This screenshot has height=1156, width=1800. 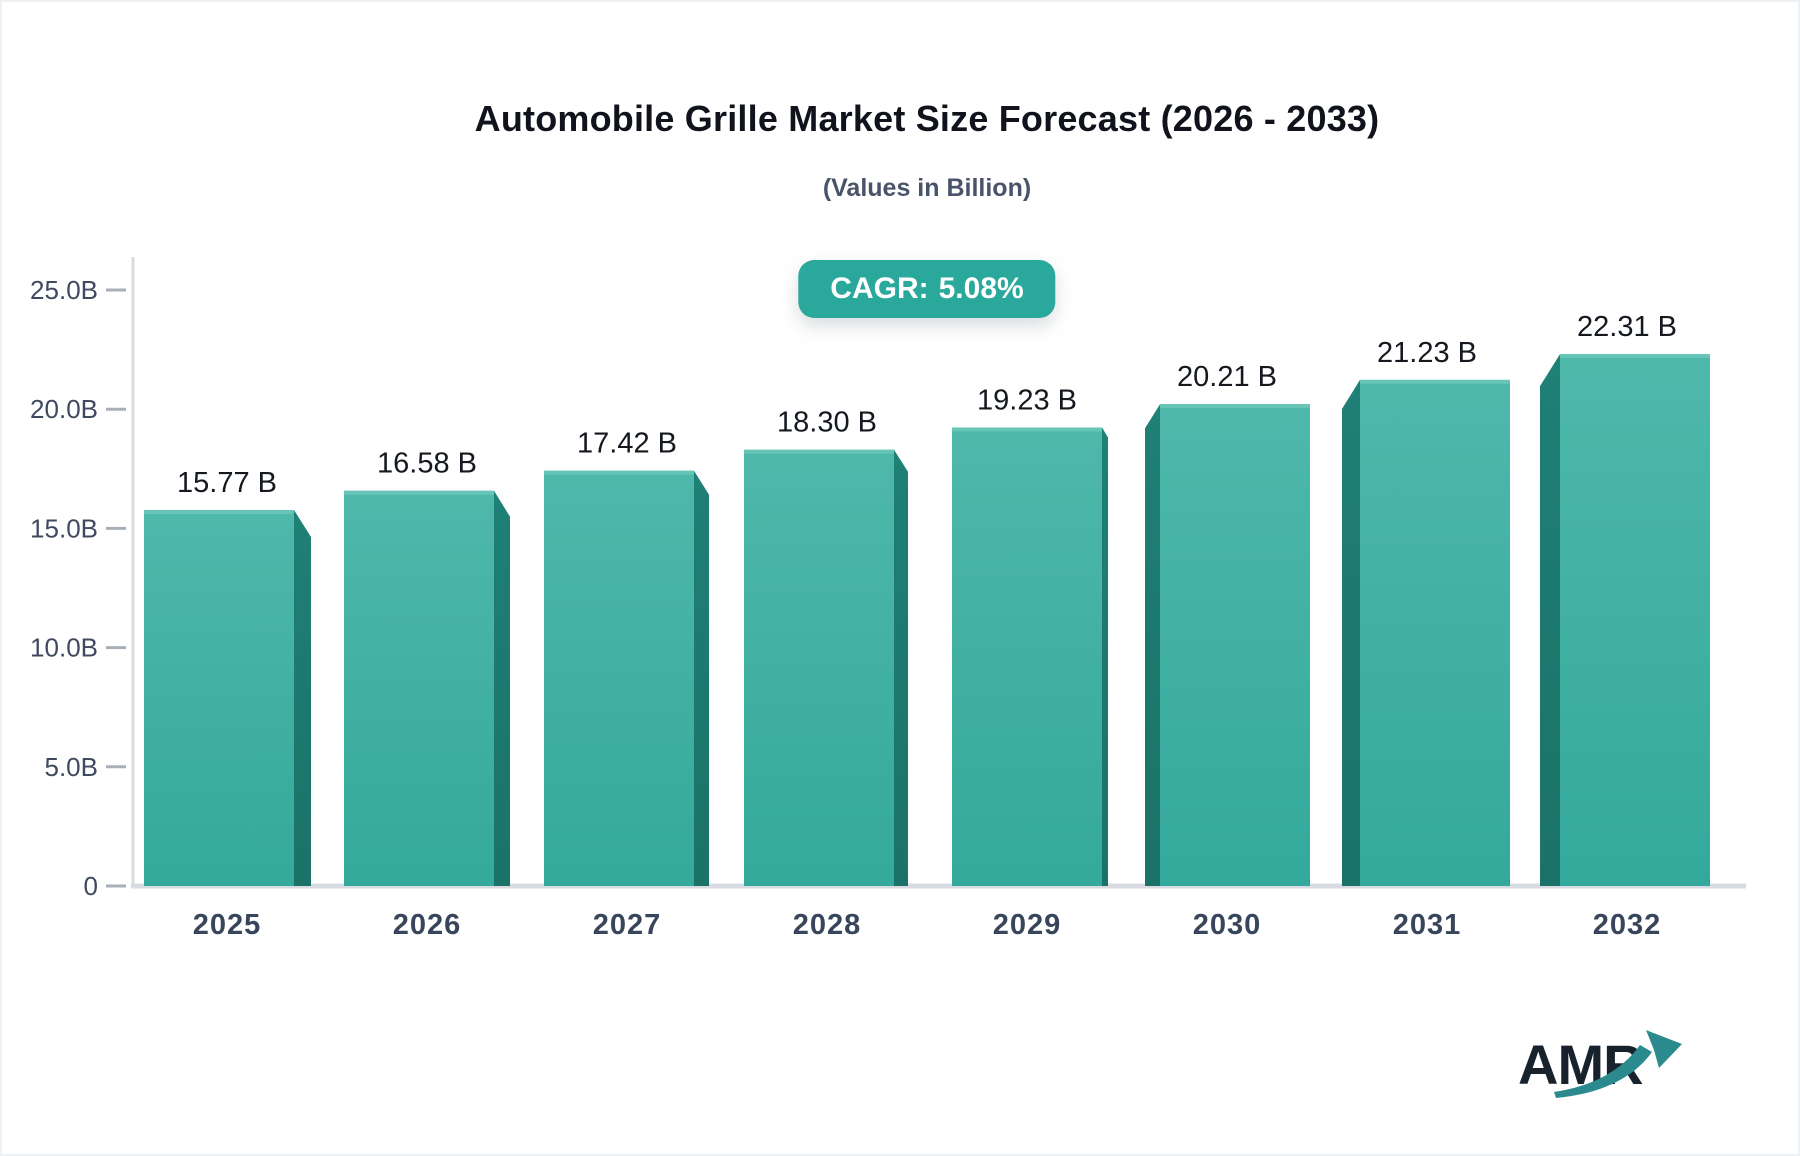 What do you see at coordinates (619, 472) in the screenshot?
I see `bar-top-edge-2027` at bounding box center [619, 472].